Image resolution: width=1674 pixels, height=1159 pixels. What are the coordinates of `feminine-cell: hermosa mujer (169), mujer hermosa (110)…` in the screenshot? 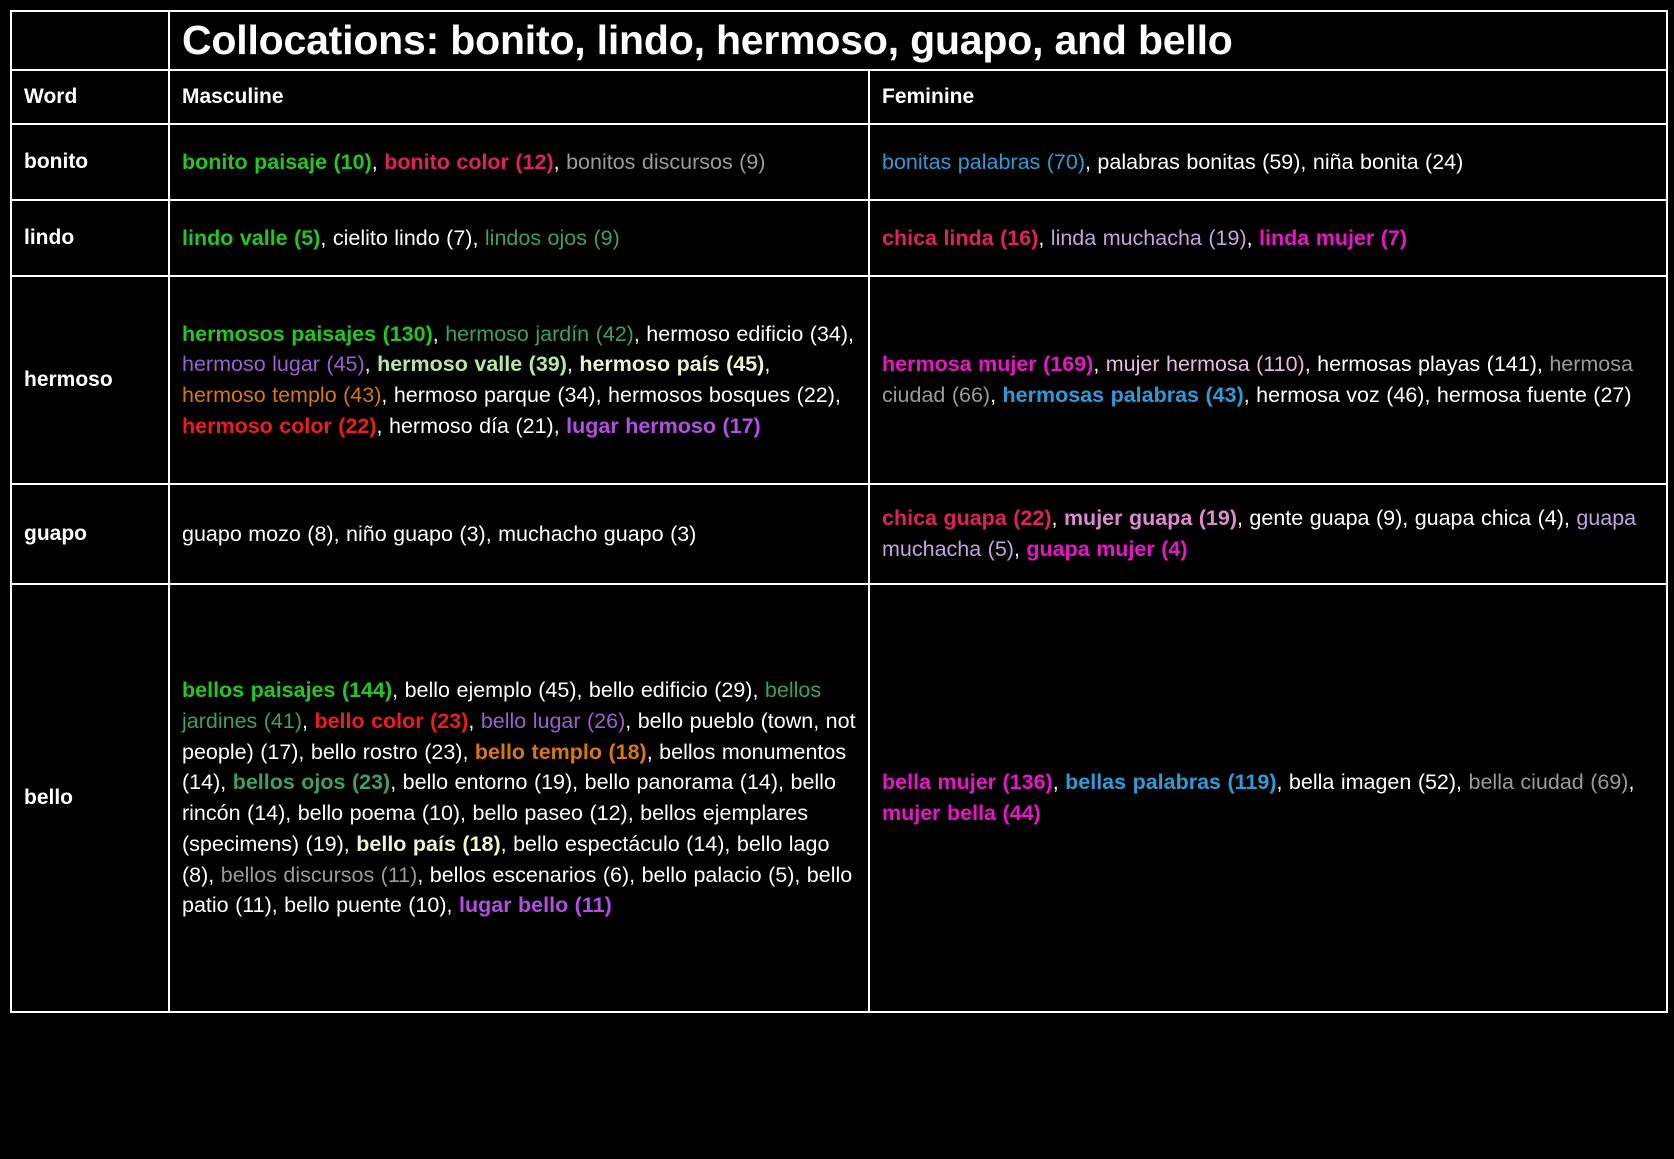 It's located at (1268, 380).